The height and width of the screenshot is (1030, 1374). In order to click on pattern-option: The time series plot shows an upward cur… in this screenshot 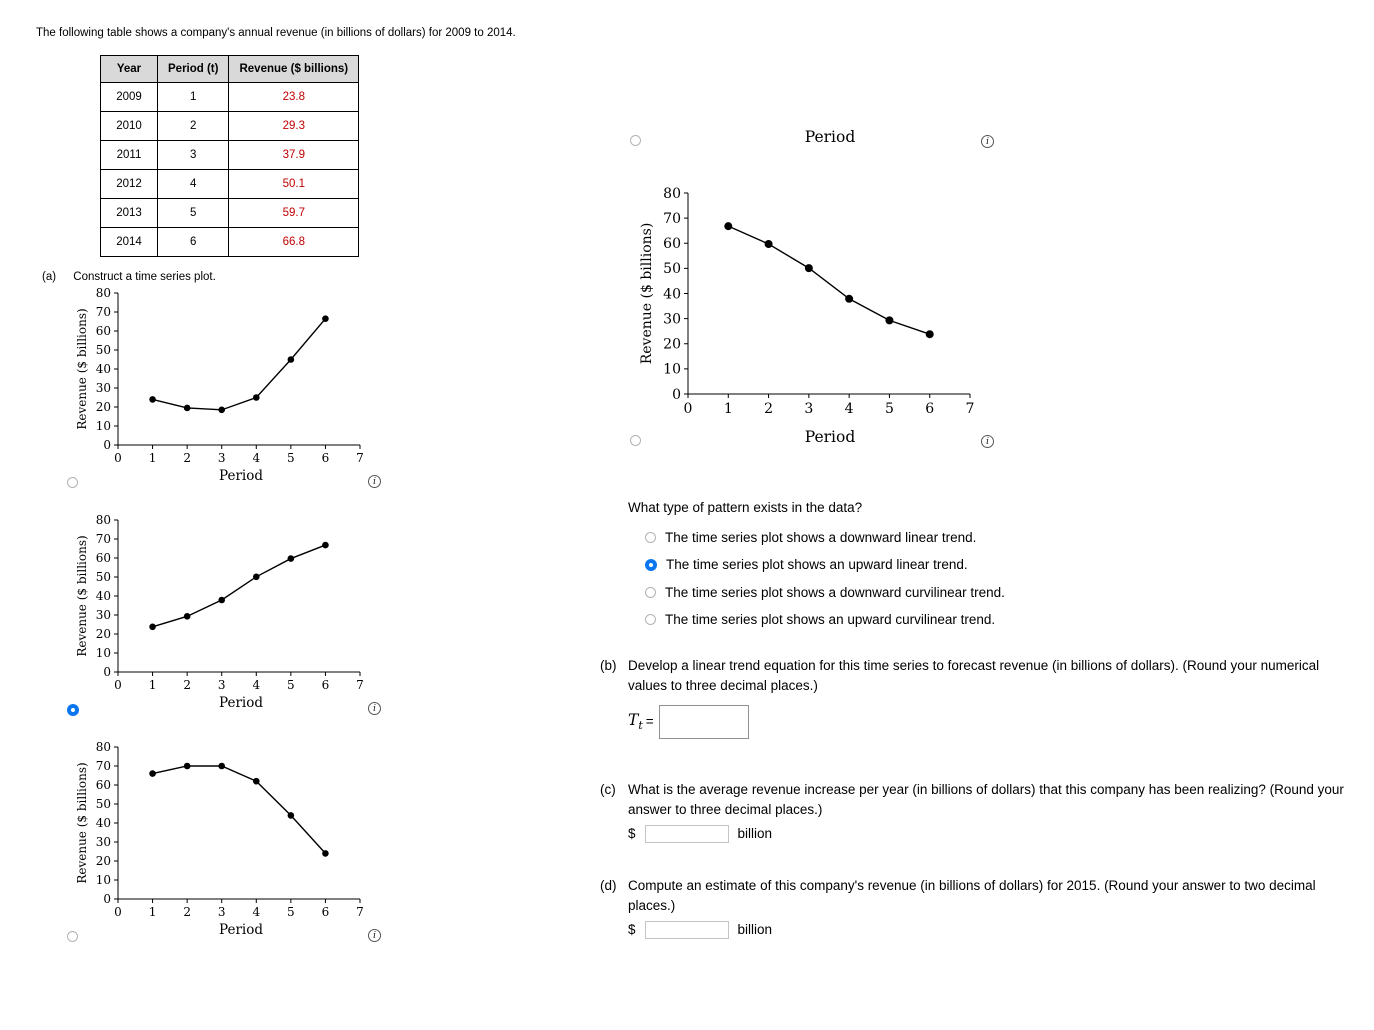, I will do `click(825, 620)`.